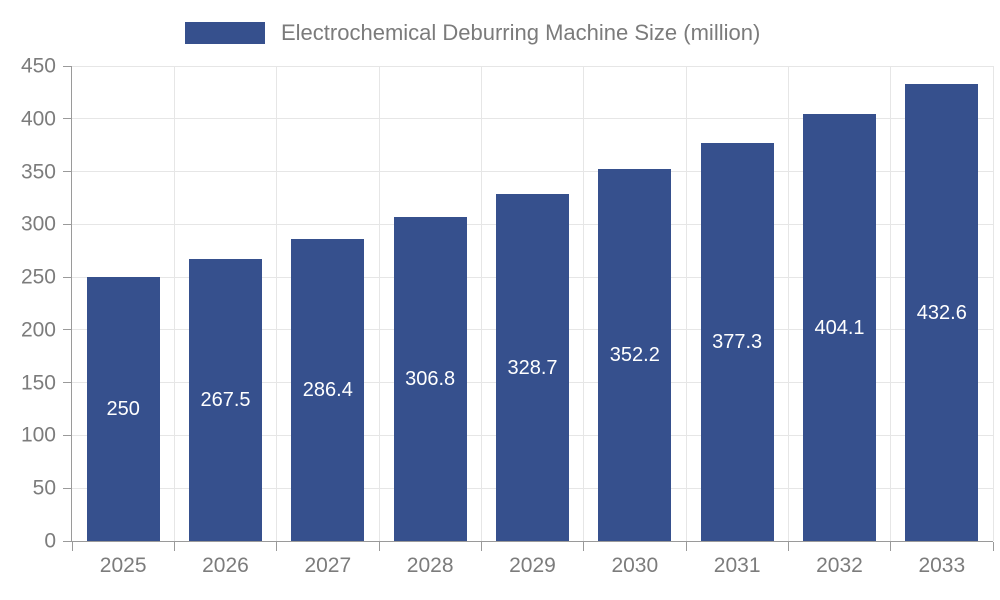 The width and height of the screenshot is (1000, 600). What do you see at coordinates (50, 541) in the screenshot?
I see `y-axis-tick-label: 0` at bounding box center [50, 541].